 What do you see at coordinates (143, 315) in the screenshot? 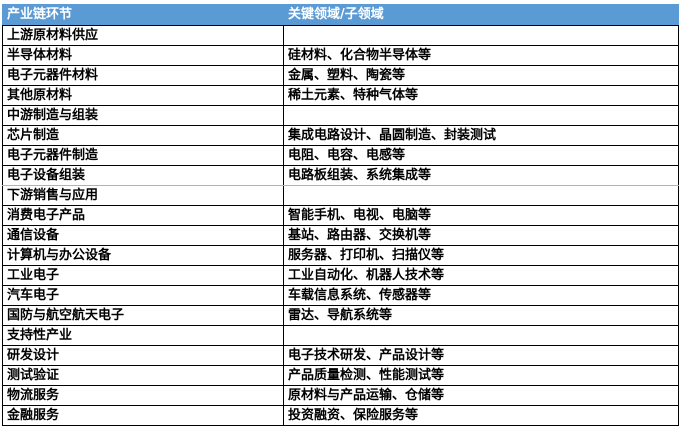
I see `cell-stage: 国防与航空航天电子` at bounding box center [143, 315].